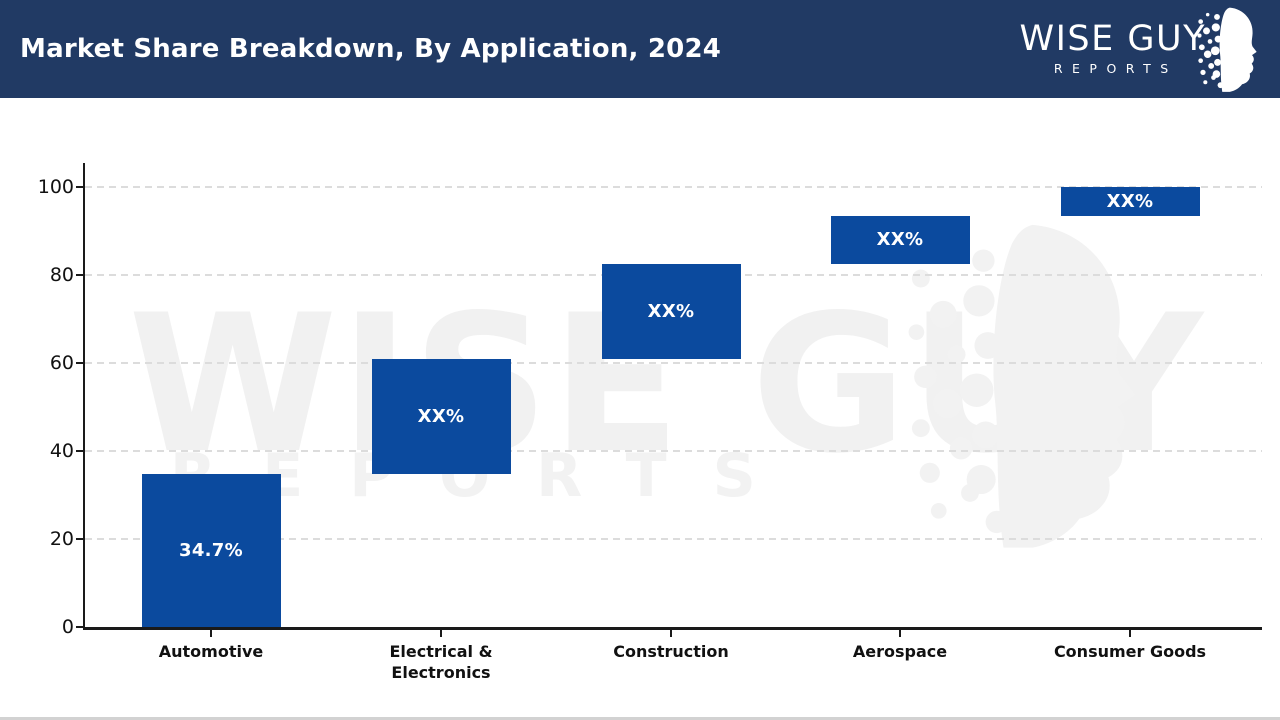  I want to click on bar-electrical-electronics: XX%, so click(441, 416).